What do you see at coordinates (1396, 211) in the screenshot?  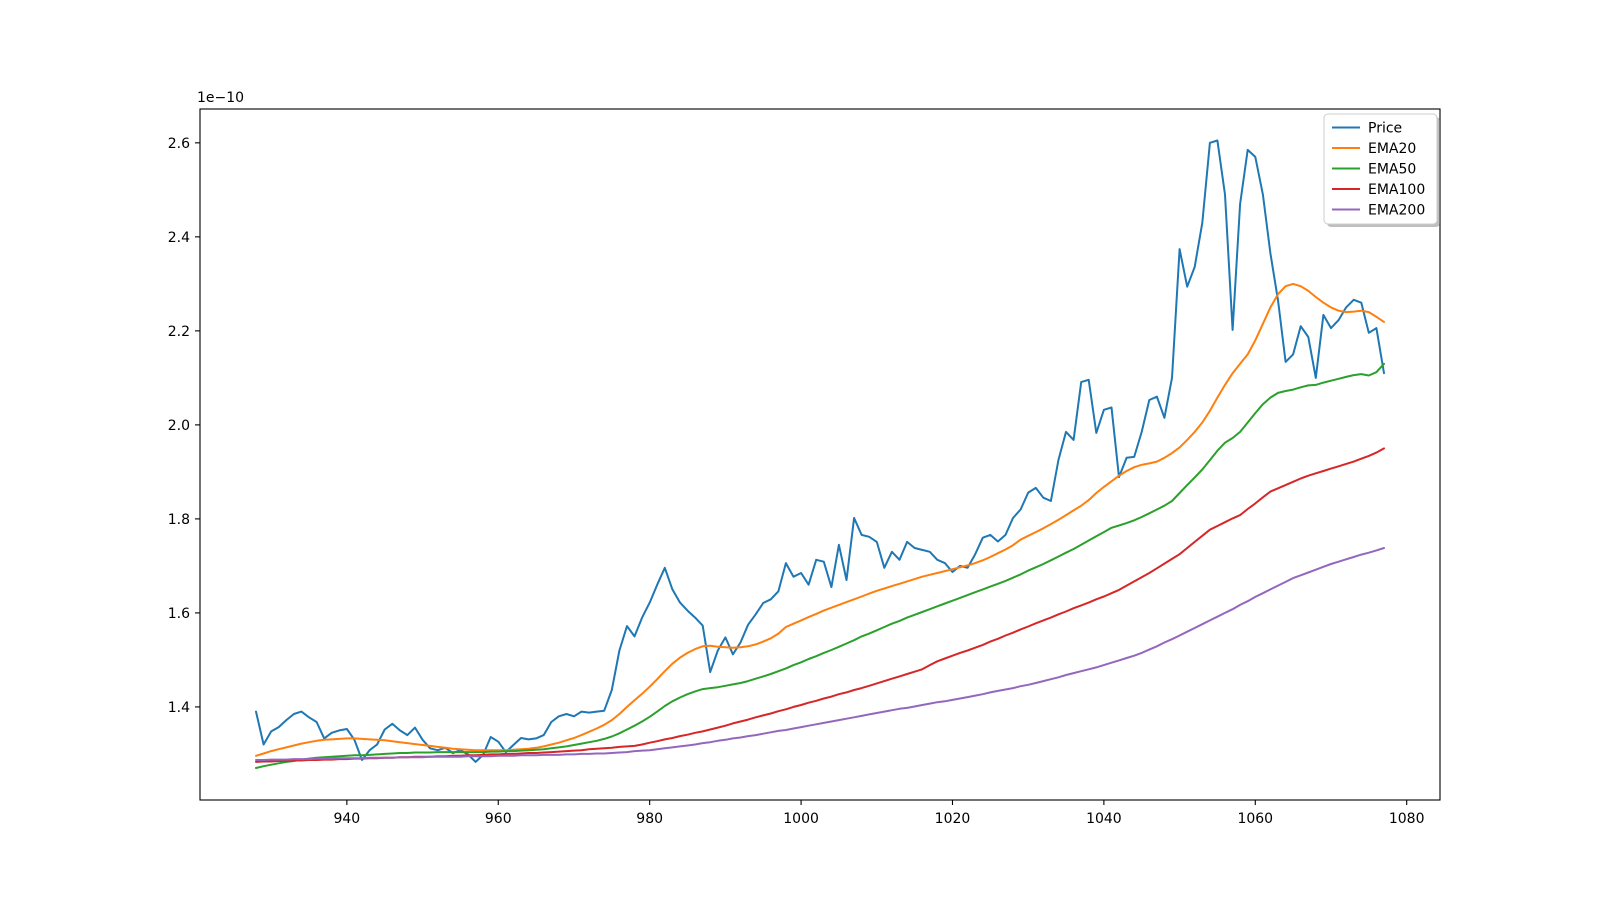 I see `legend-label: EMA200` at bounding box center [1396, 211].